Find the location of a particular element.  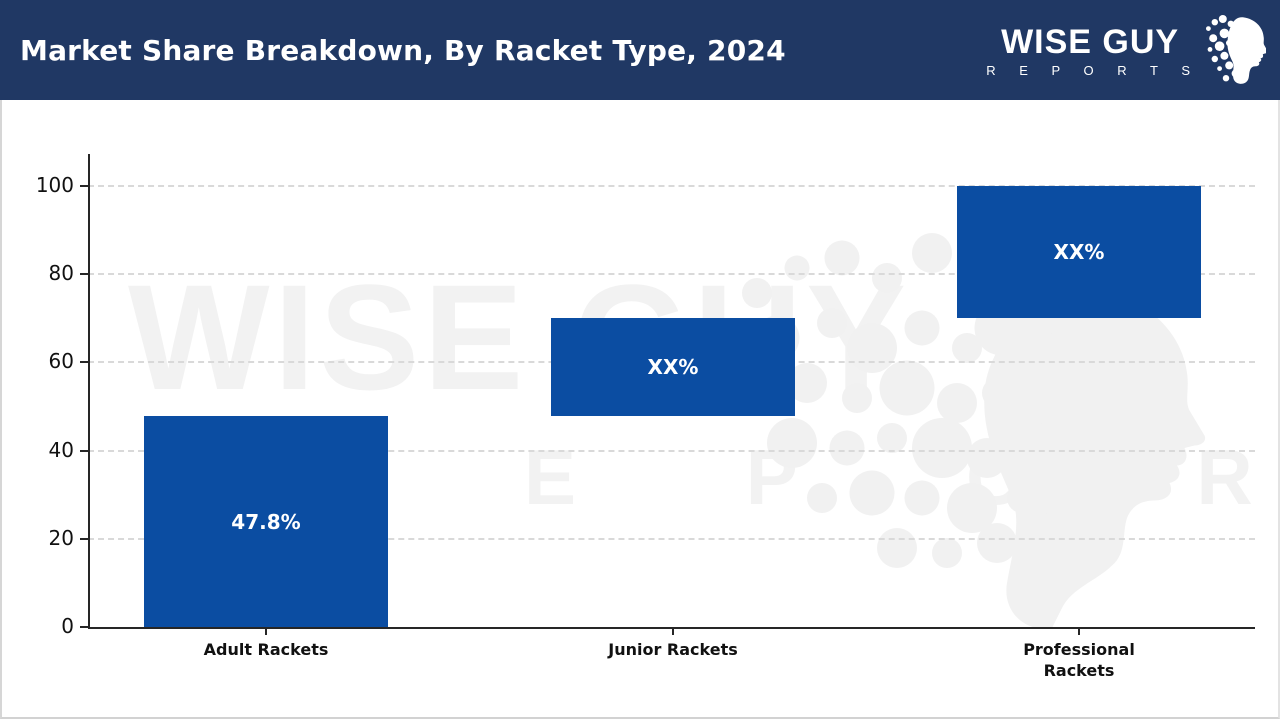

y-tick-label: 100 is located at coordinates (54, 185).